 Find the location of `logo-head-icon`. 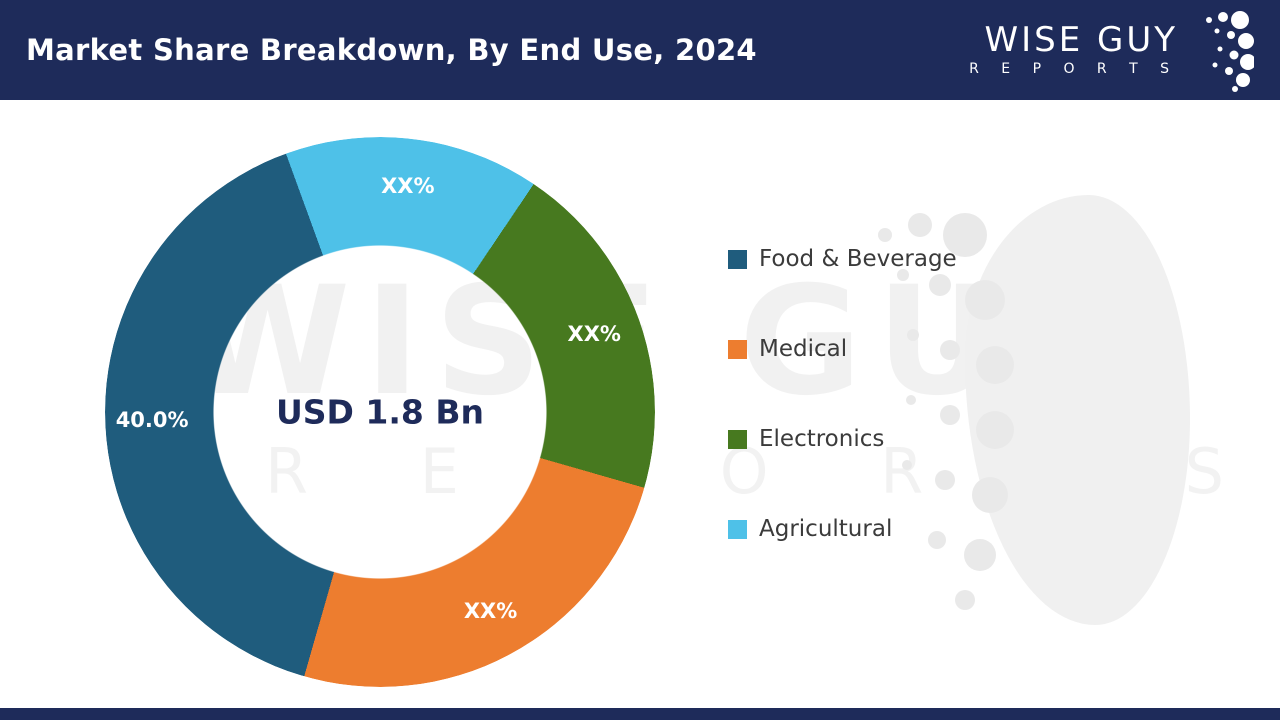

logo-head-icon is located at coordinates (1230, 51).